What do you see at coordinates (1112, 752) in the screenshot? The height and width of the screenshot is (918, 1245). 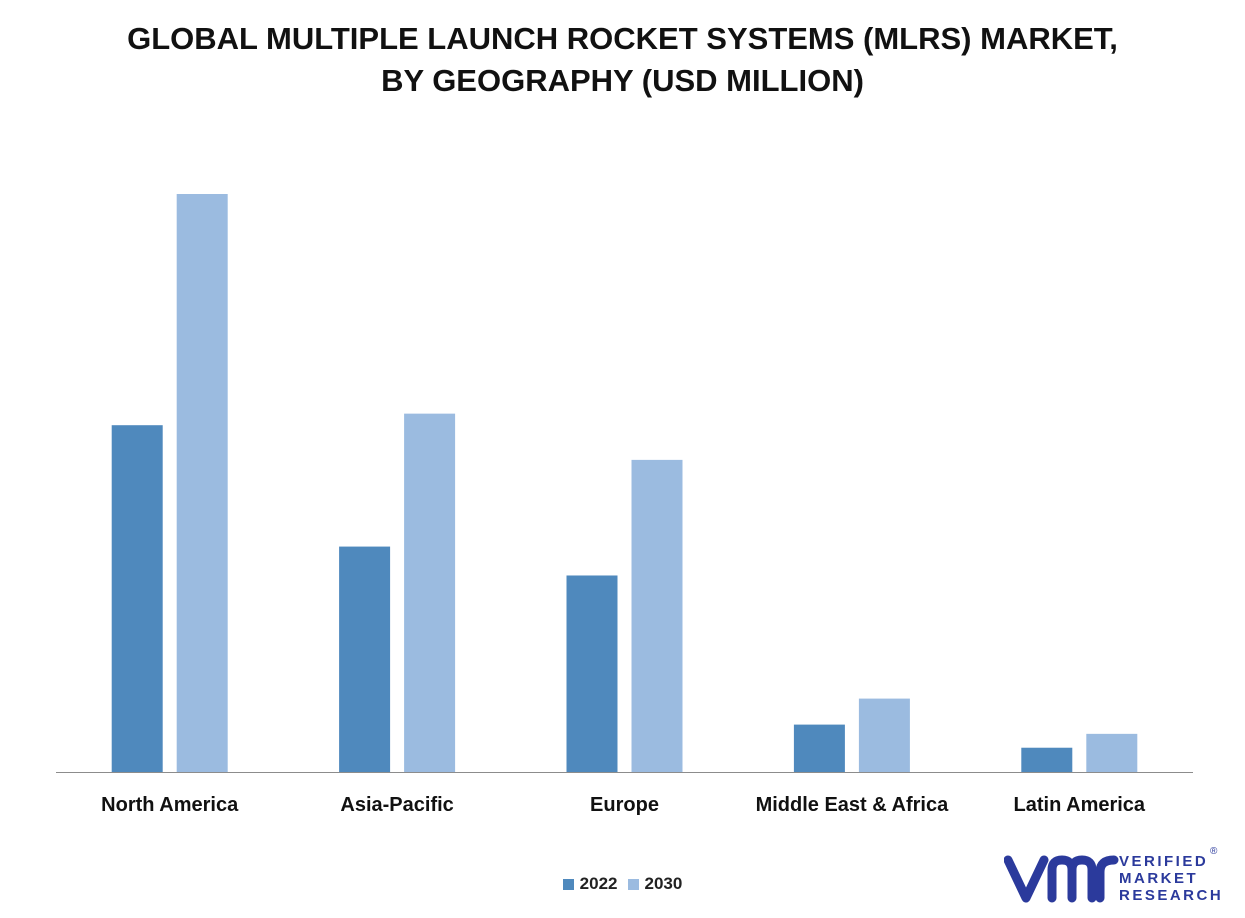 I see `bar-2030-latin-america` at bounding box center [1112, 752].